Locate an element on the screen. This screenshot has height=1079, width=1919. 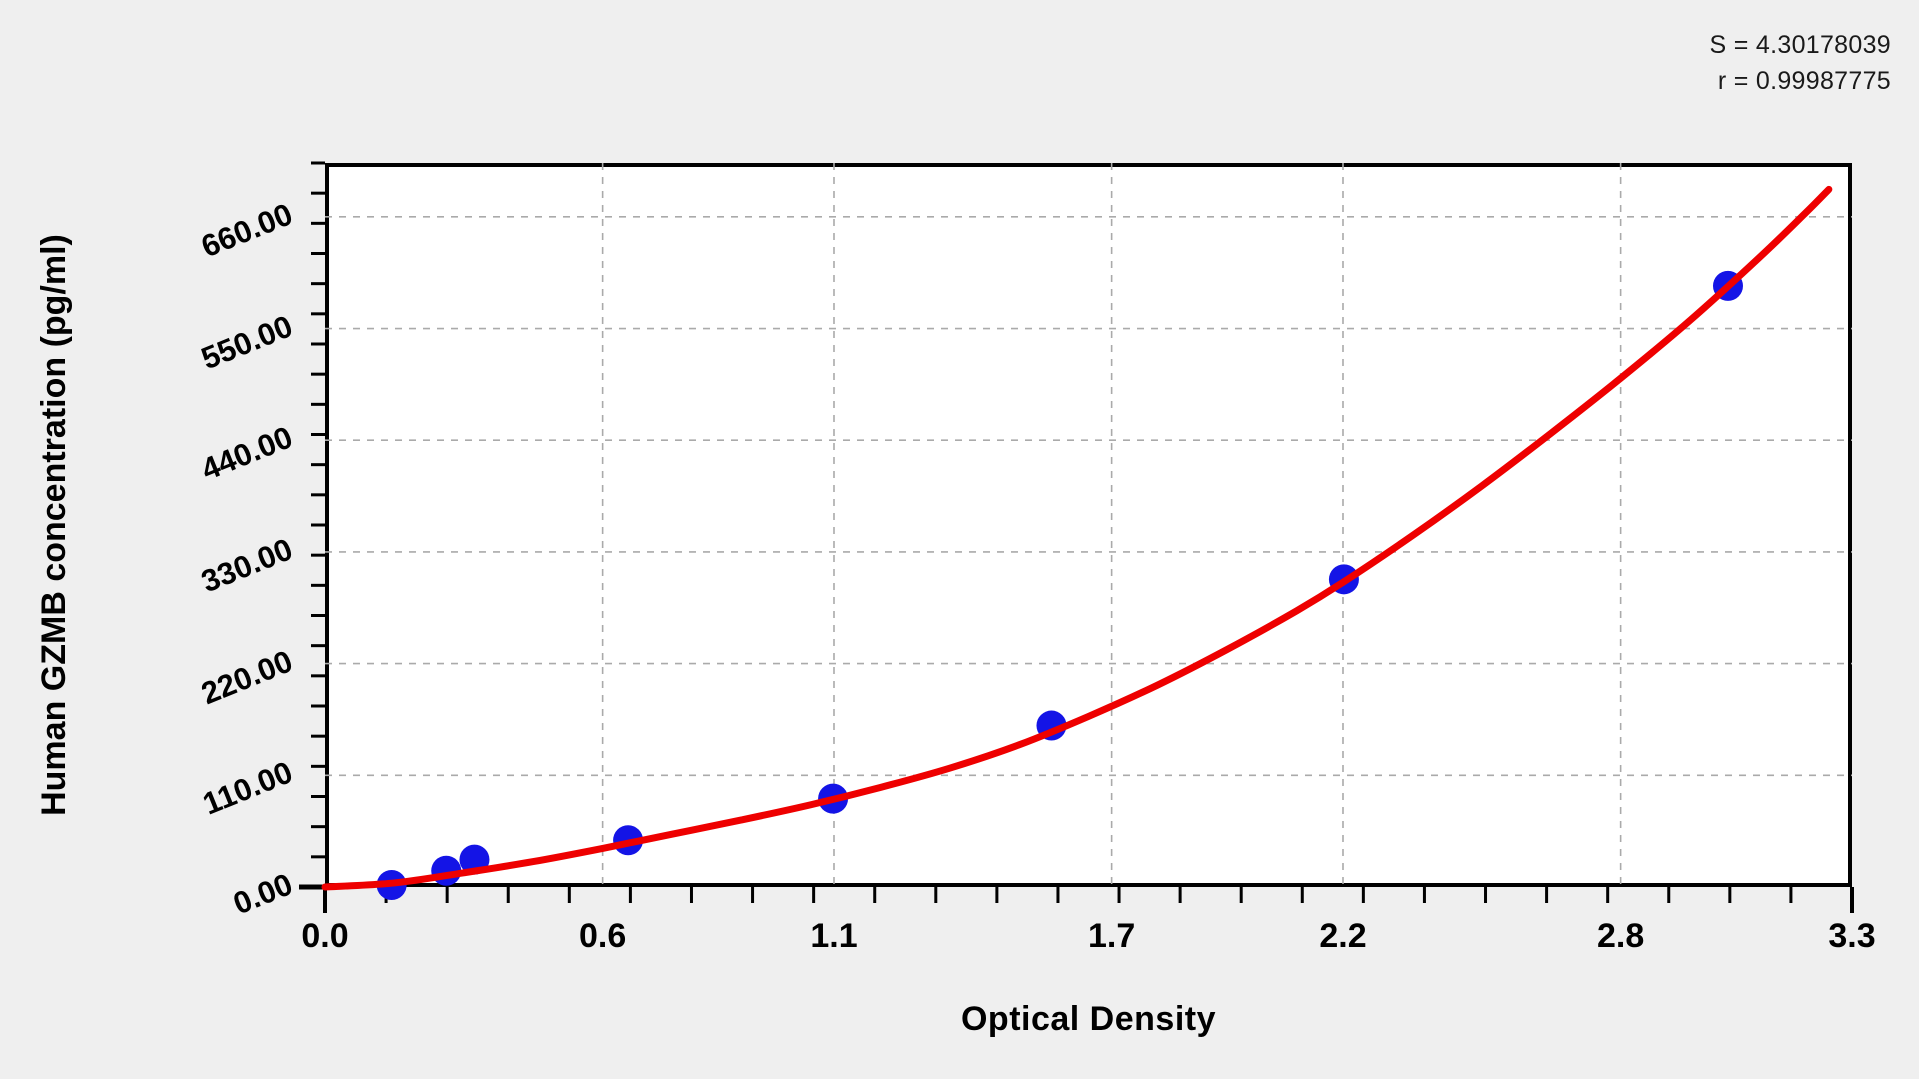
x-axis-title: Optical Density is located at coordinates (1088, 1019).